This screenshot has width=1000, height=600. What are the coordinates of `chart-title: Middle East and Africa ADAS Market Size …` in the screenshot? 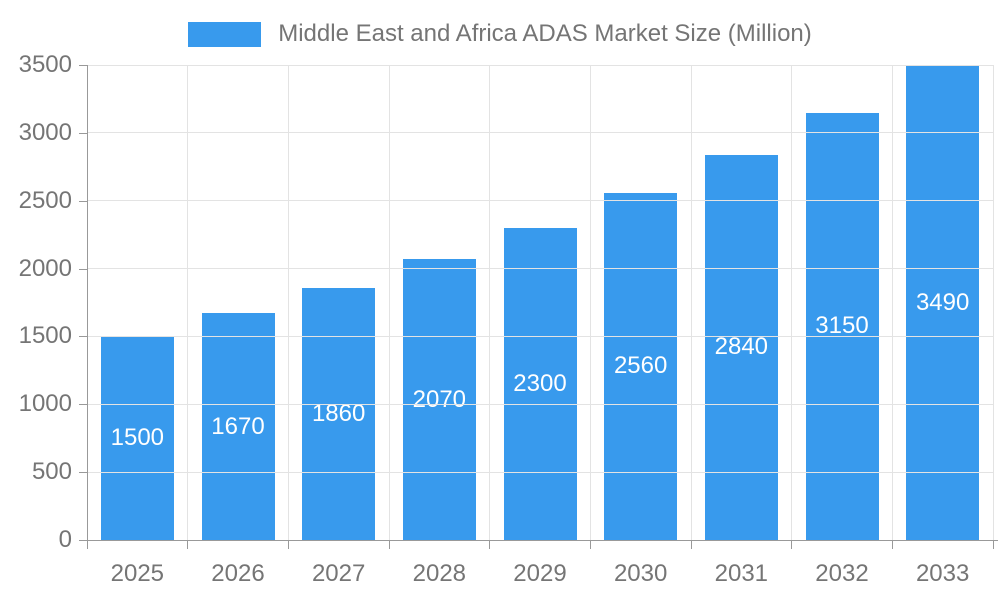 It's located at (545, 33).